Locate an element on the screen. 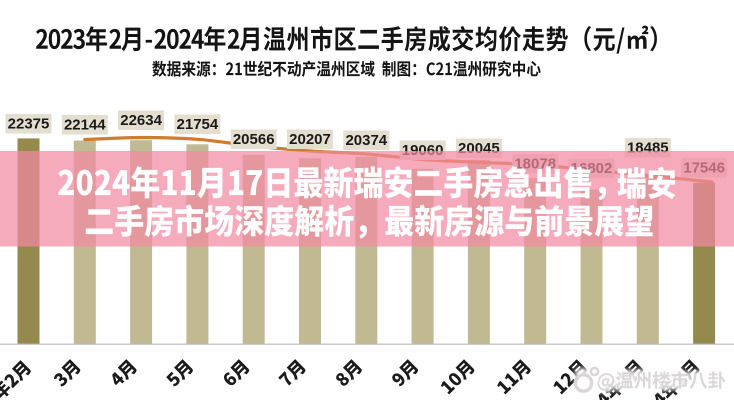 This screenshot has height=405, width=734. svg-text: 22634 is located at coordinates (141, 120).